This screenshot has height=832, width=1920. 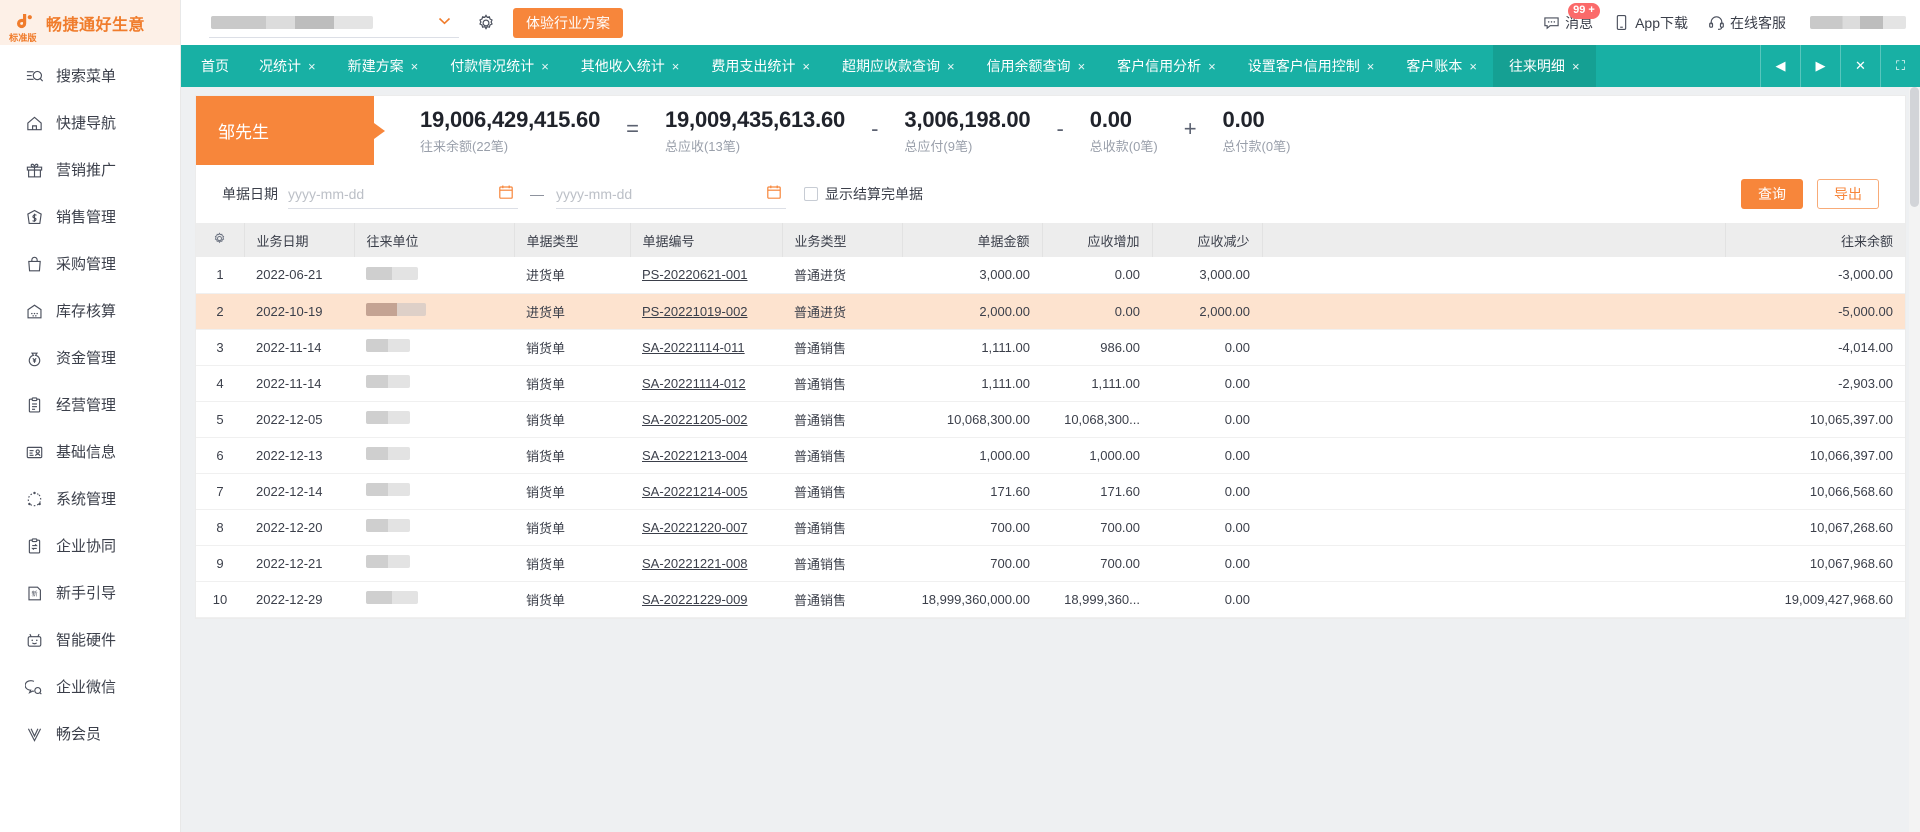 What do you see at coordinates (1858, 22) in the screenshot?
I see `user-name-redacted` at bounding box center [1858, 22].